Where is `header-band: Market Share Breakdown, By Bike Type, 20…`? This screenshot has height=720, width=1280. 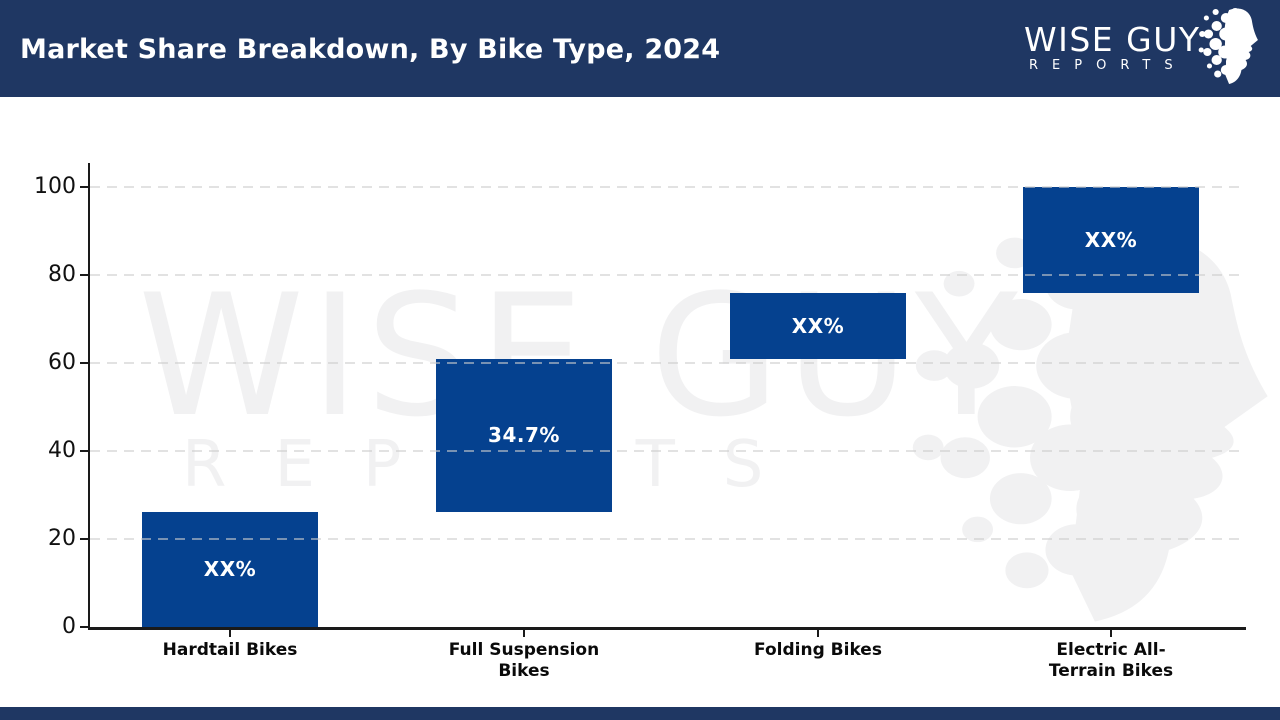
header-band: Market Share Breakdown, By Bike Type, 20… is located at coordinates (640, 48).